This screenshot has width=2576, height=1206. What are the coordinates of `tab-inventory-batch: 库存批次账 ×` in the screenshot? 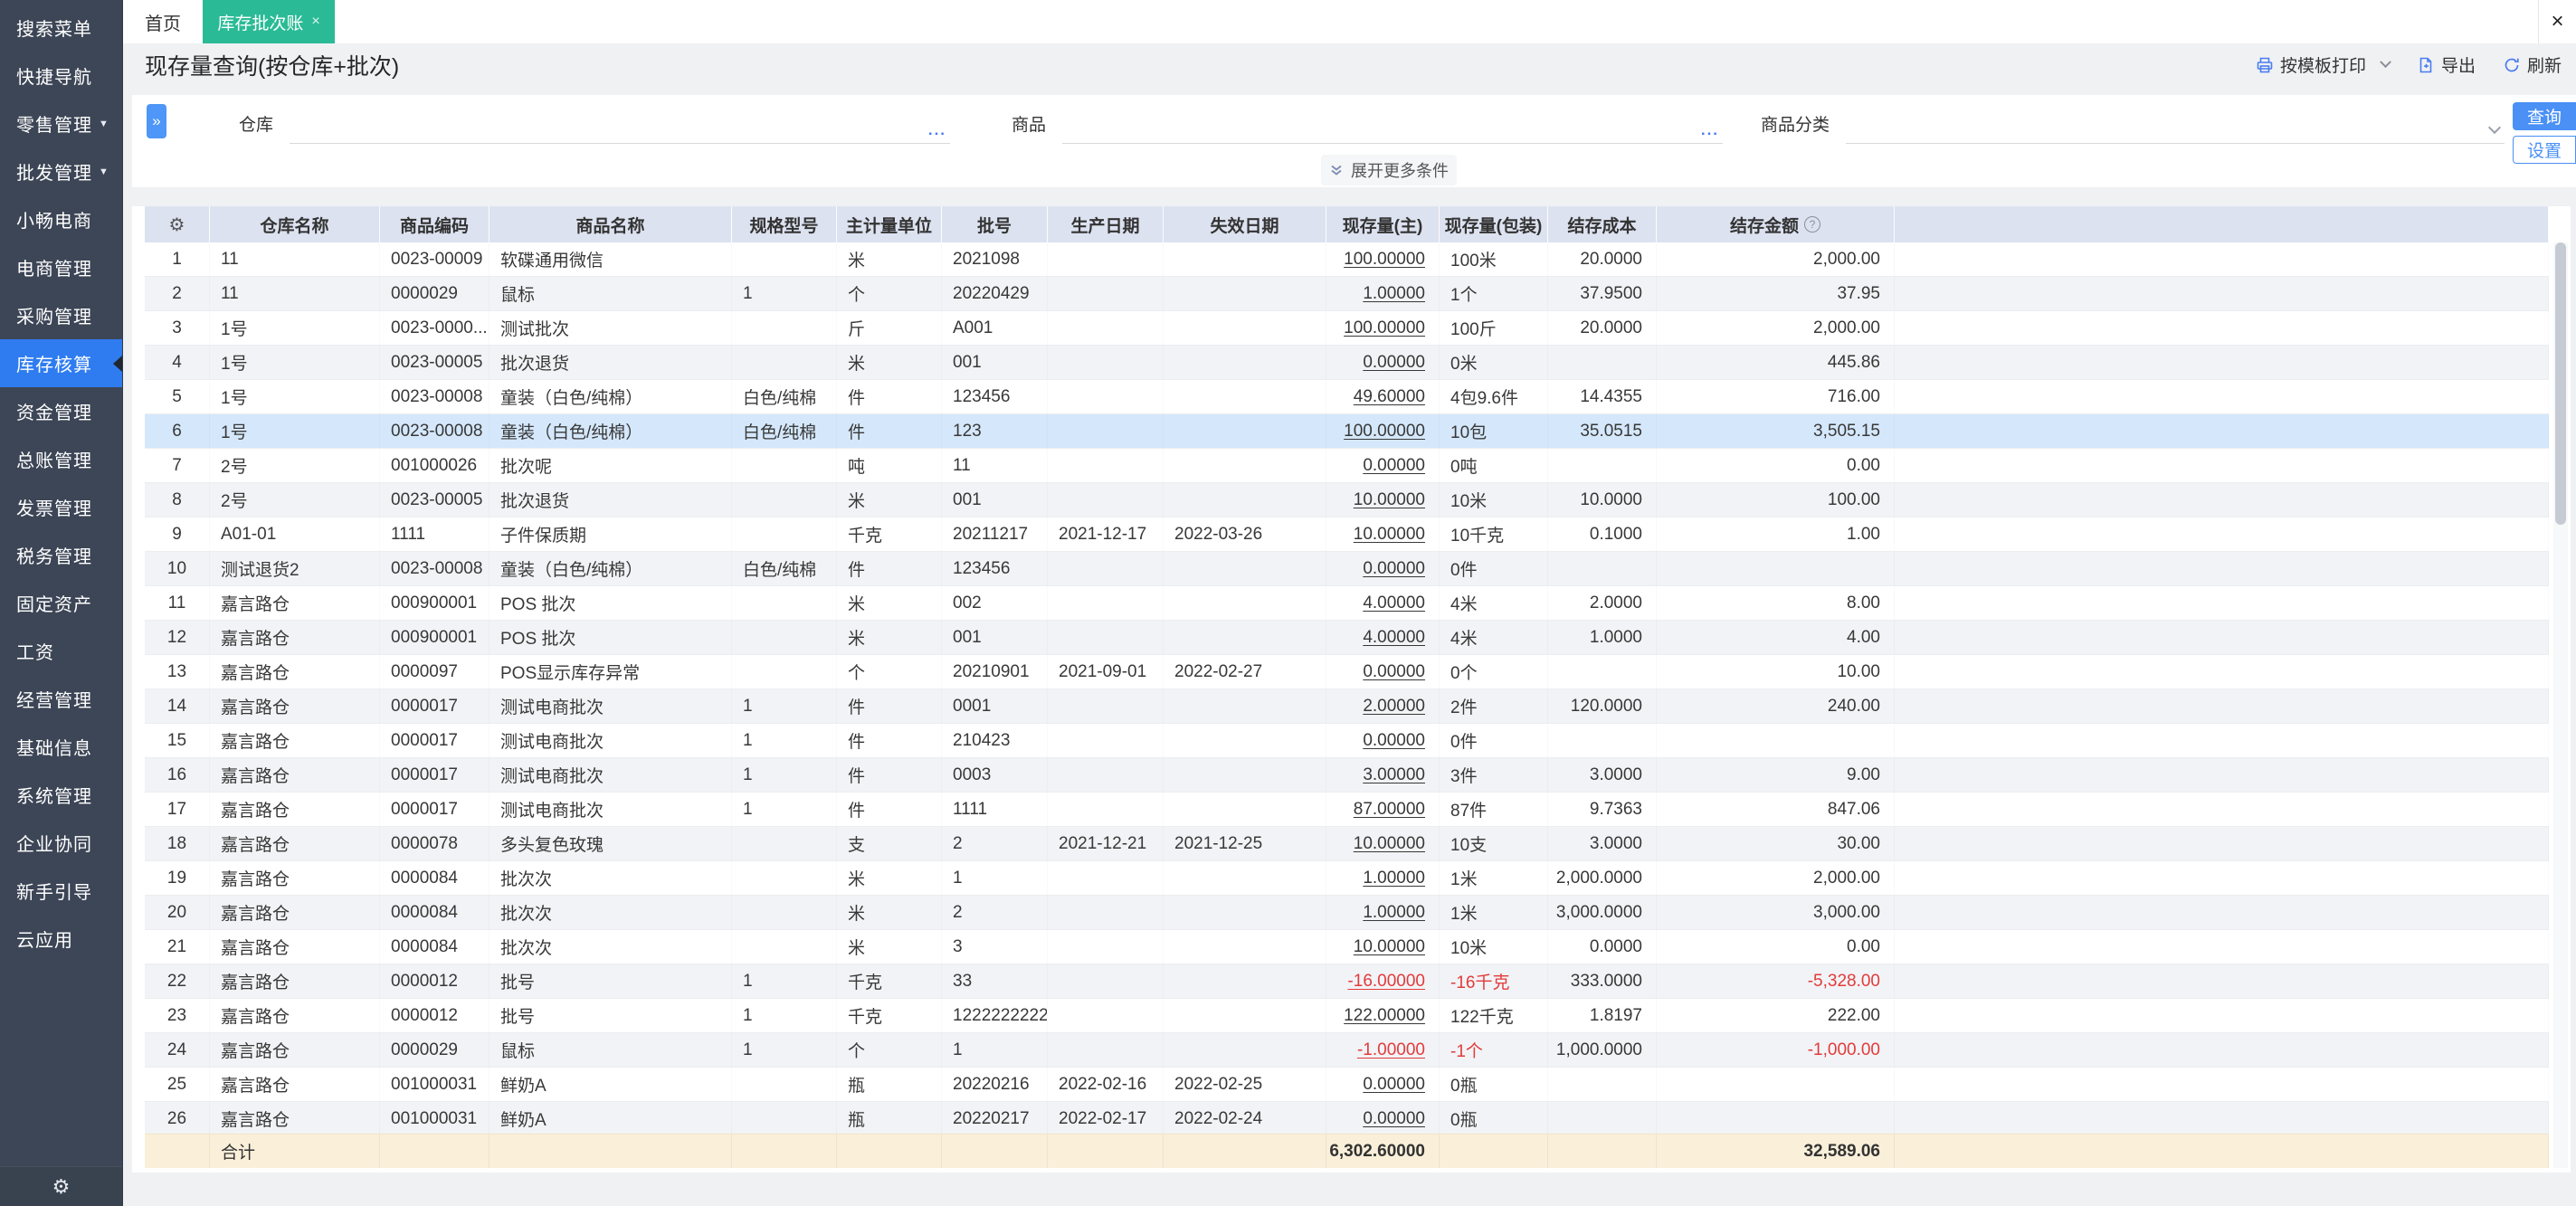 It's located at (269, 21).